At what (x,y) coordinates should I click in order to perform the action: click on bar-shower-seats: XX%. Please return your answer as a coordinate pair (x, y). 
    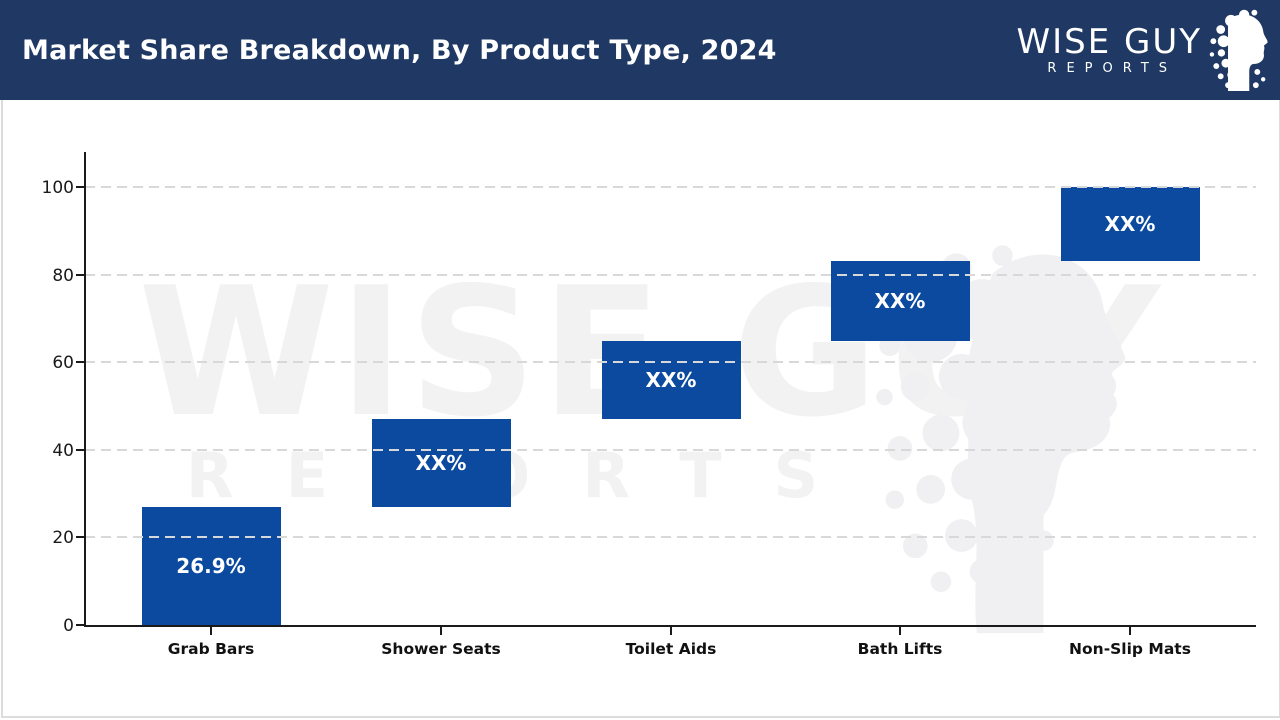
    Looking at the image, I should click on (441, 463).